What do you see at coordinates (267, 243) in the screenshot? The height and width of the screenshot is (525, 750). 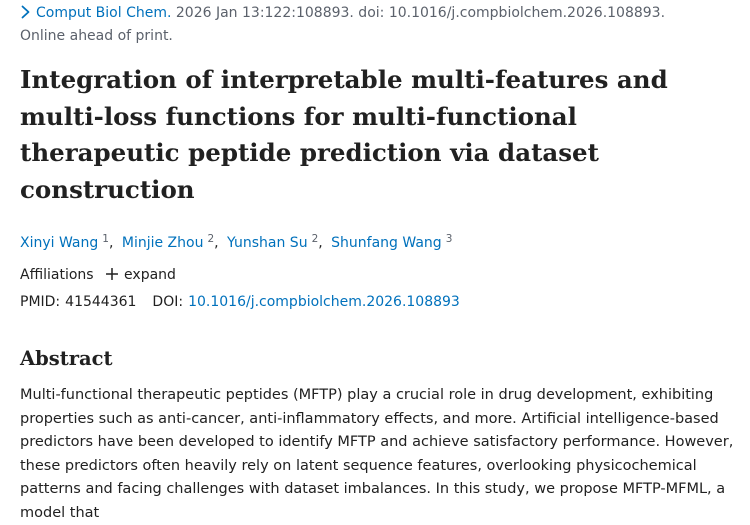 I see `author-link: Yunshan Su` at bounding box center [267, 243].